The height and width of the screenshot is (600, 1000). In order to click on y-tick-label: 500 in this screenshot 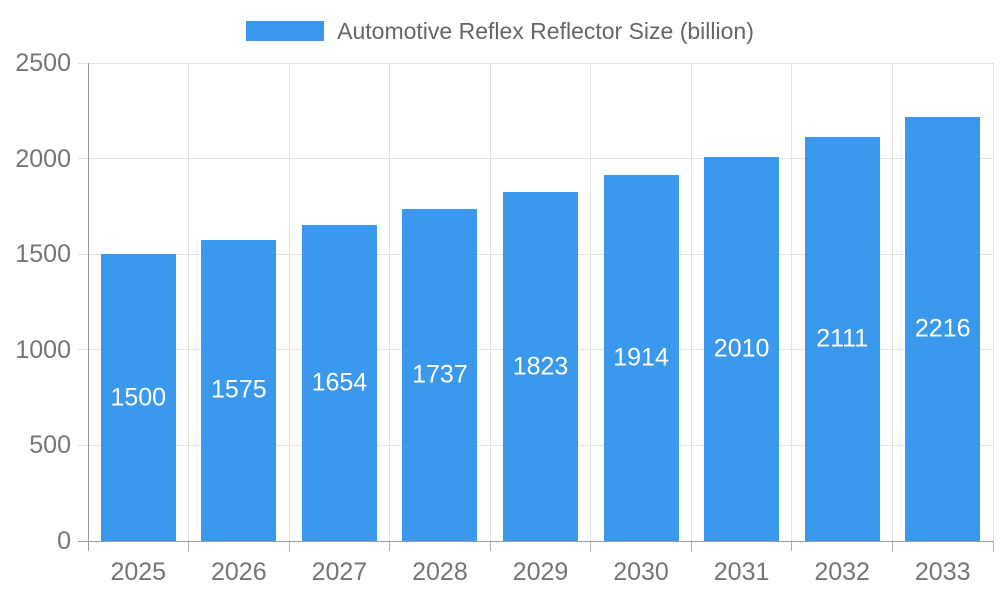, I will do `click(50, 445)`.